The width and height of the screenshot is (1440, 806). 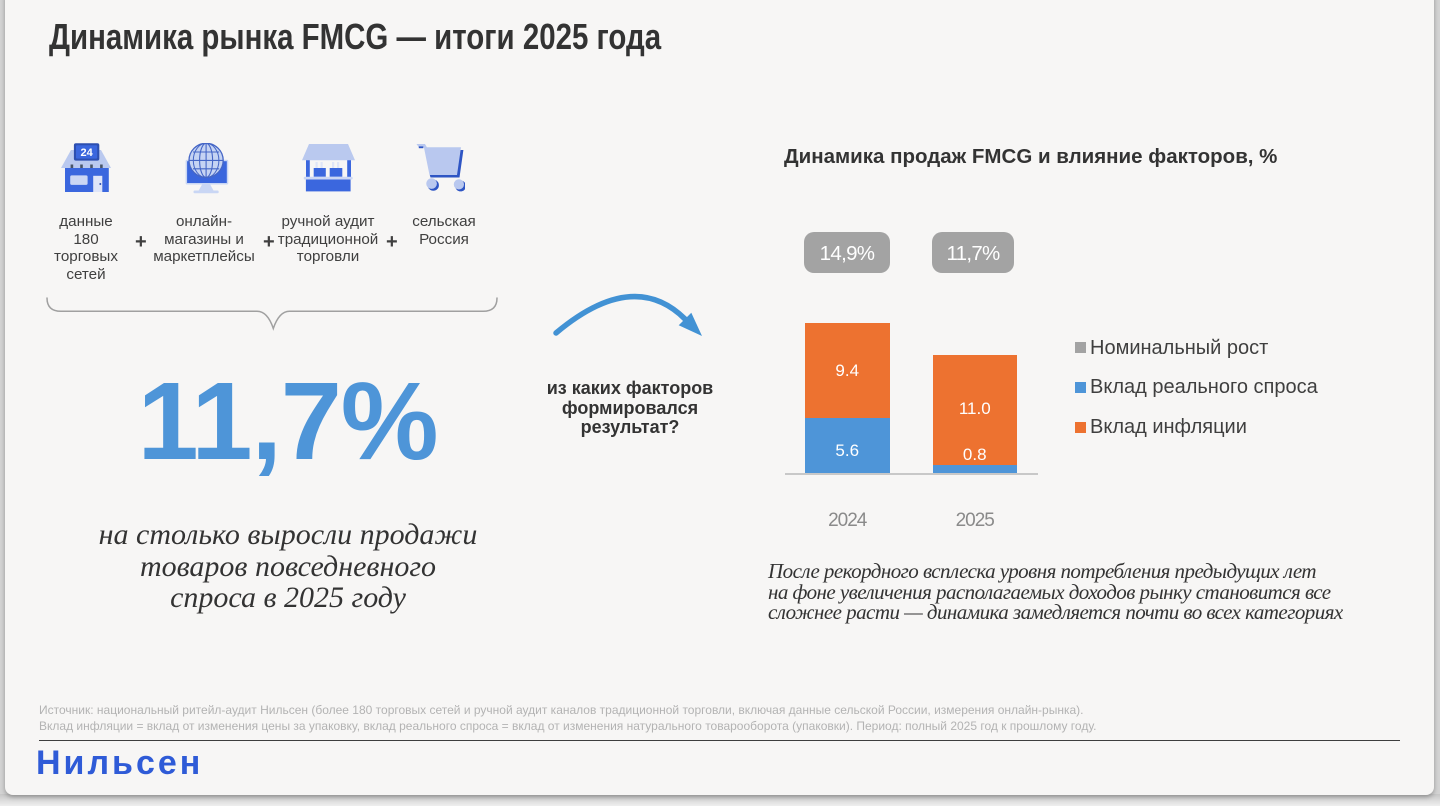 What do you see at coordinates (86, 153) in the screenshot?
I see `svg-text: 24` at bounding box center [86, 153].